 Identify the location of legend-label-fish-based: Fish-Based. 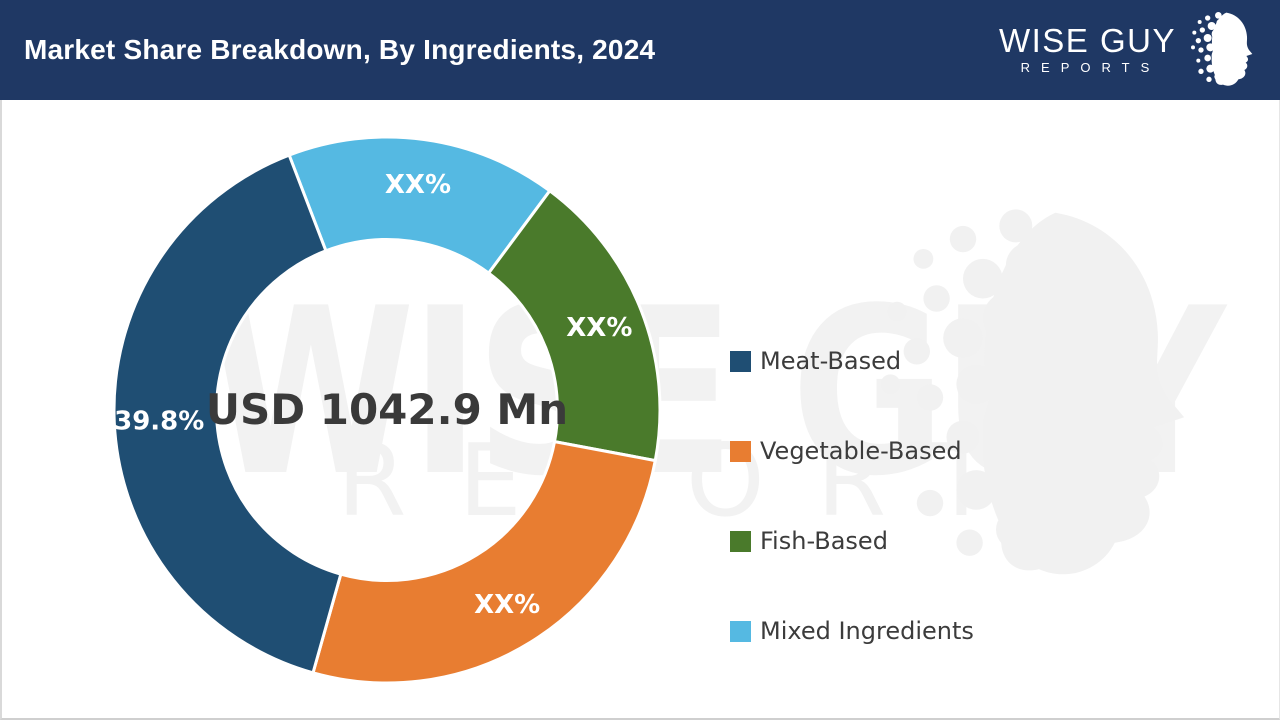
(824, 541).